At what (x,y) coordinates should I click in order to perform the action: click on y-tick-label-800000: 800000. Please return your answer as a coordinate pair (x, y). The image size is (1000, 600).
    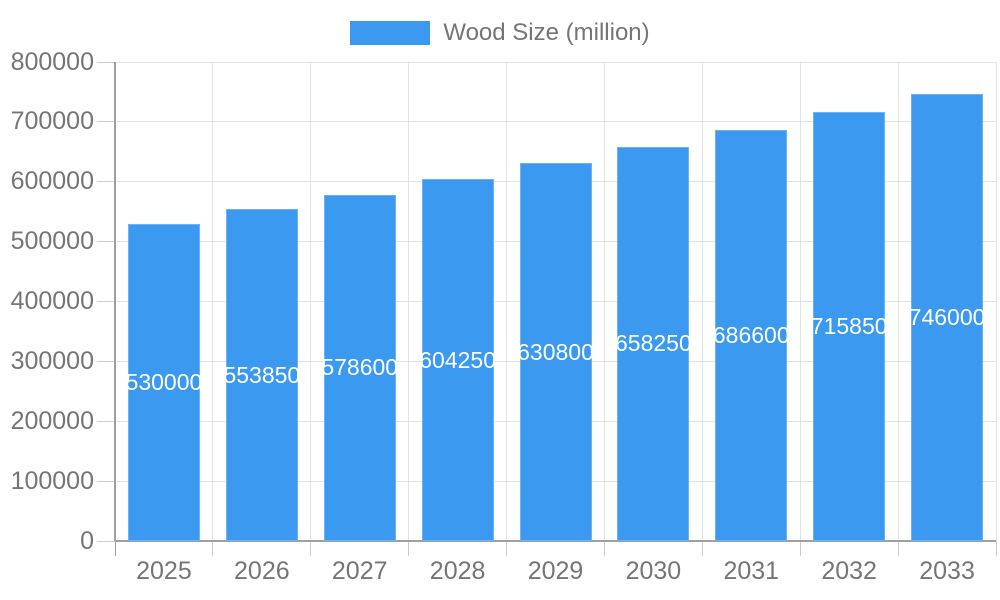
    Looking at the image, I should click on (52, 61).